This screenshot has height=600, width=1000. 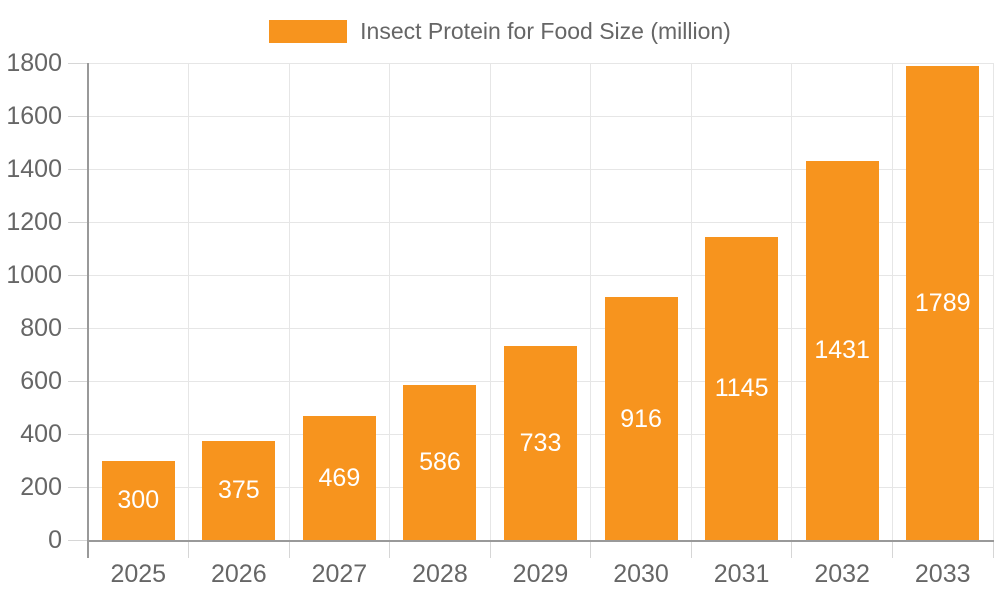 I want to click on x-axis-label: 2028, so click(x=440, y=574).